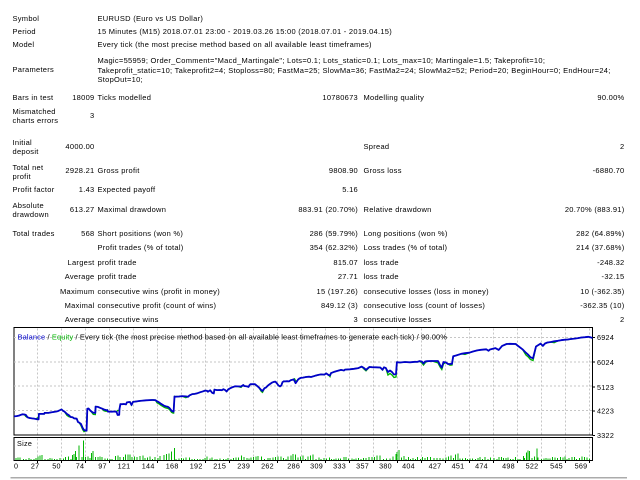 The height and width of the screenshot is (480, 640). Describe the element at coordinates (532, 465) in the screenshot. I see `svg-text: 522` at that location.